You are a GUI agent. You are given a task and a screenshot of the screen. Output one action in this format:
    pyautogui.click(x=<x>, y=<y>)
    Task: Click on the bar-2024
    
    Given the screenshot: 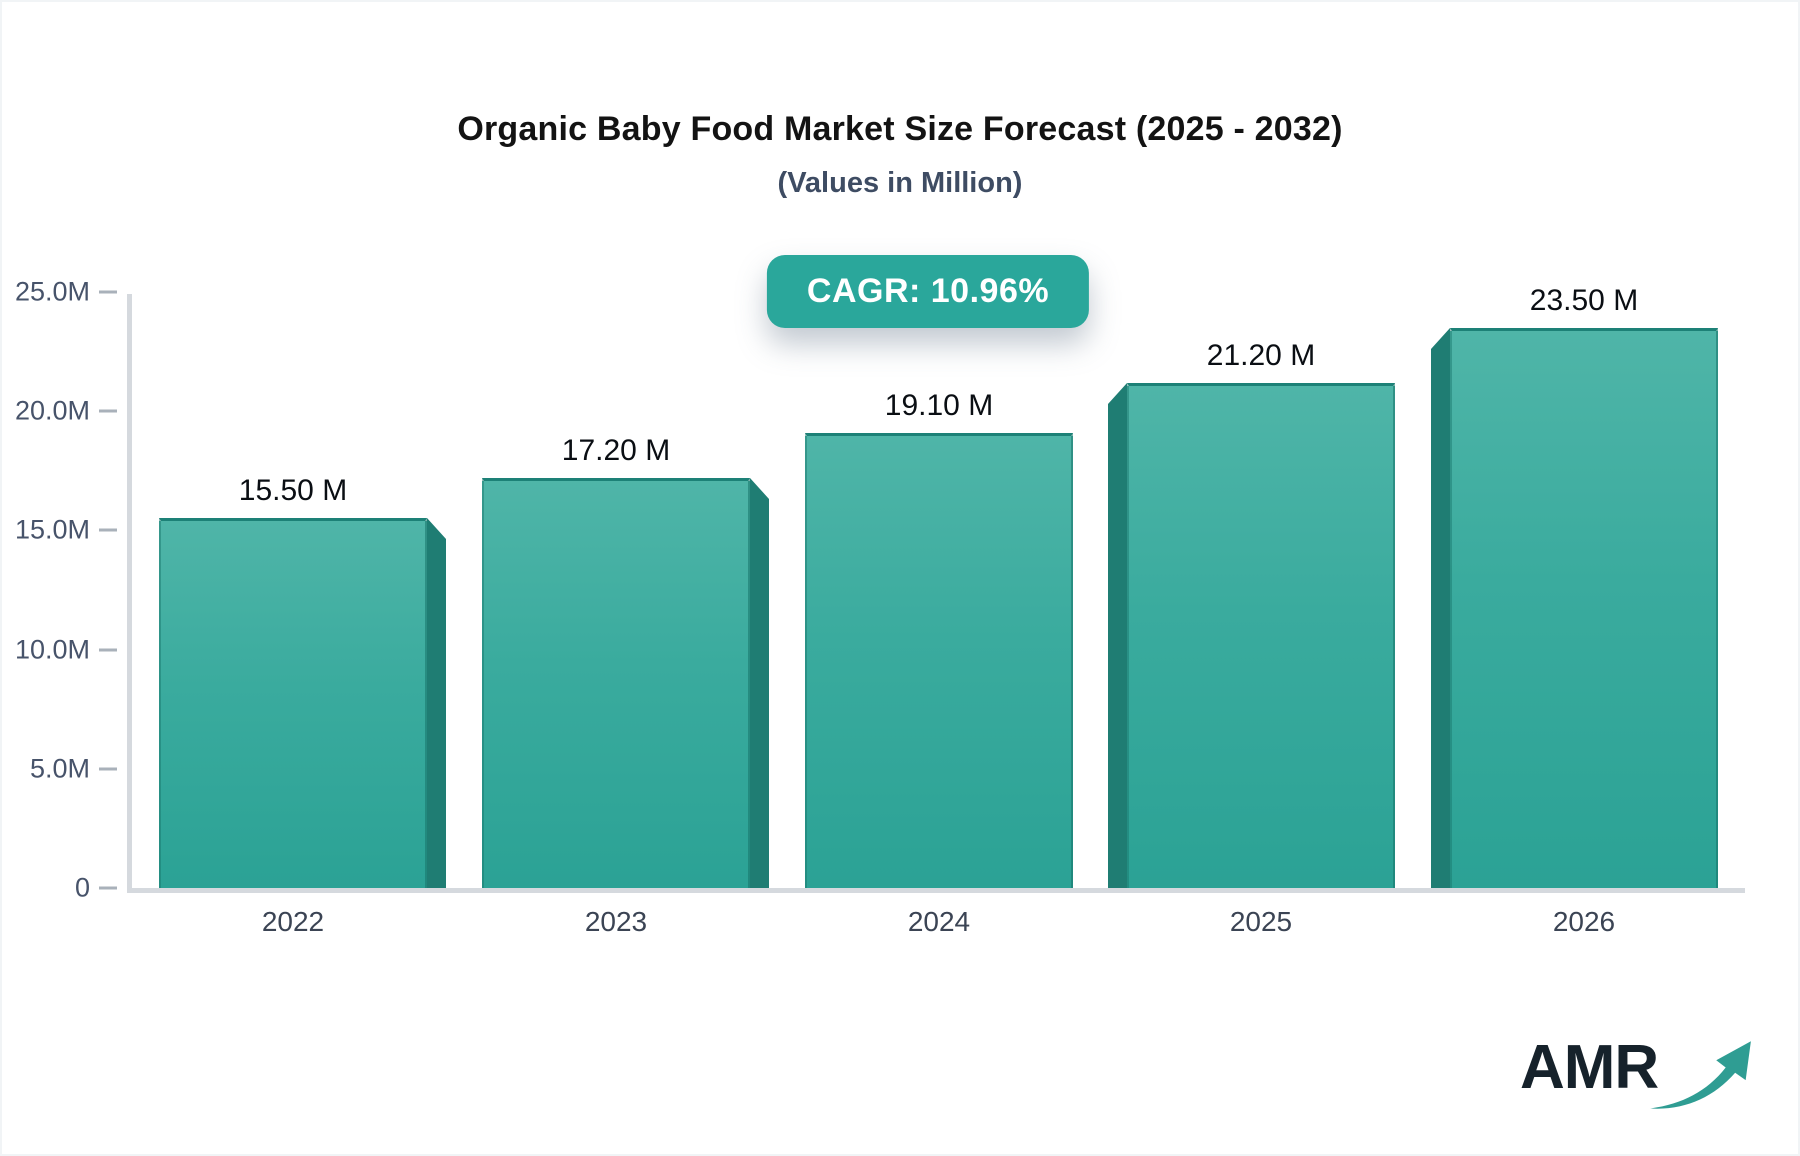 What is the action you would take?
    pyautogui.click(x=939, y=660)
    